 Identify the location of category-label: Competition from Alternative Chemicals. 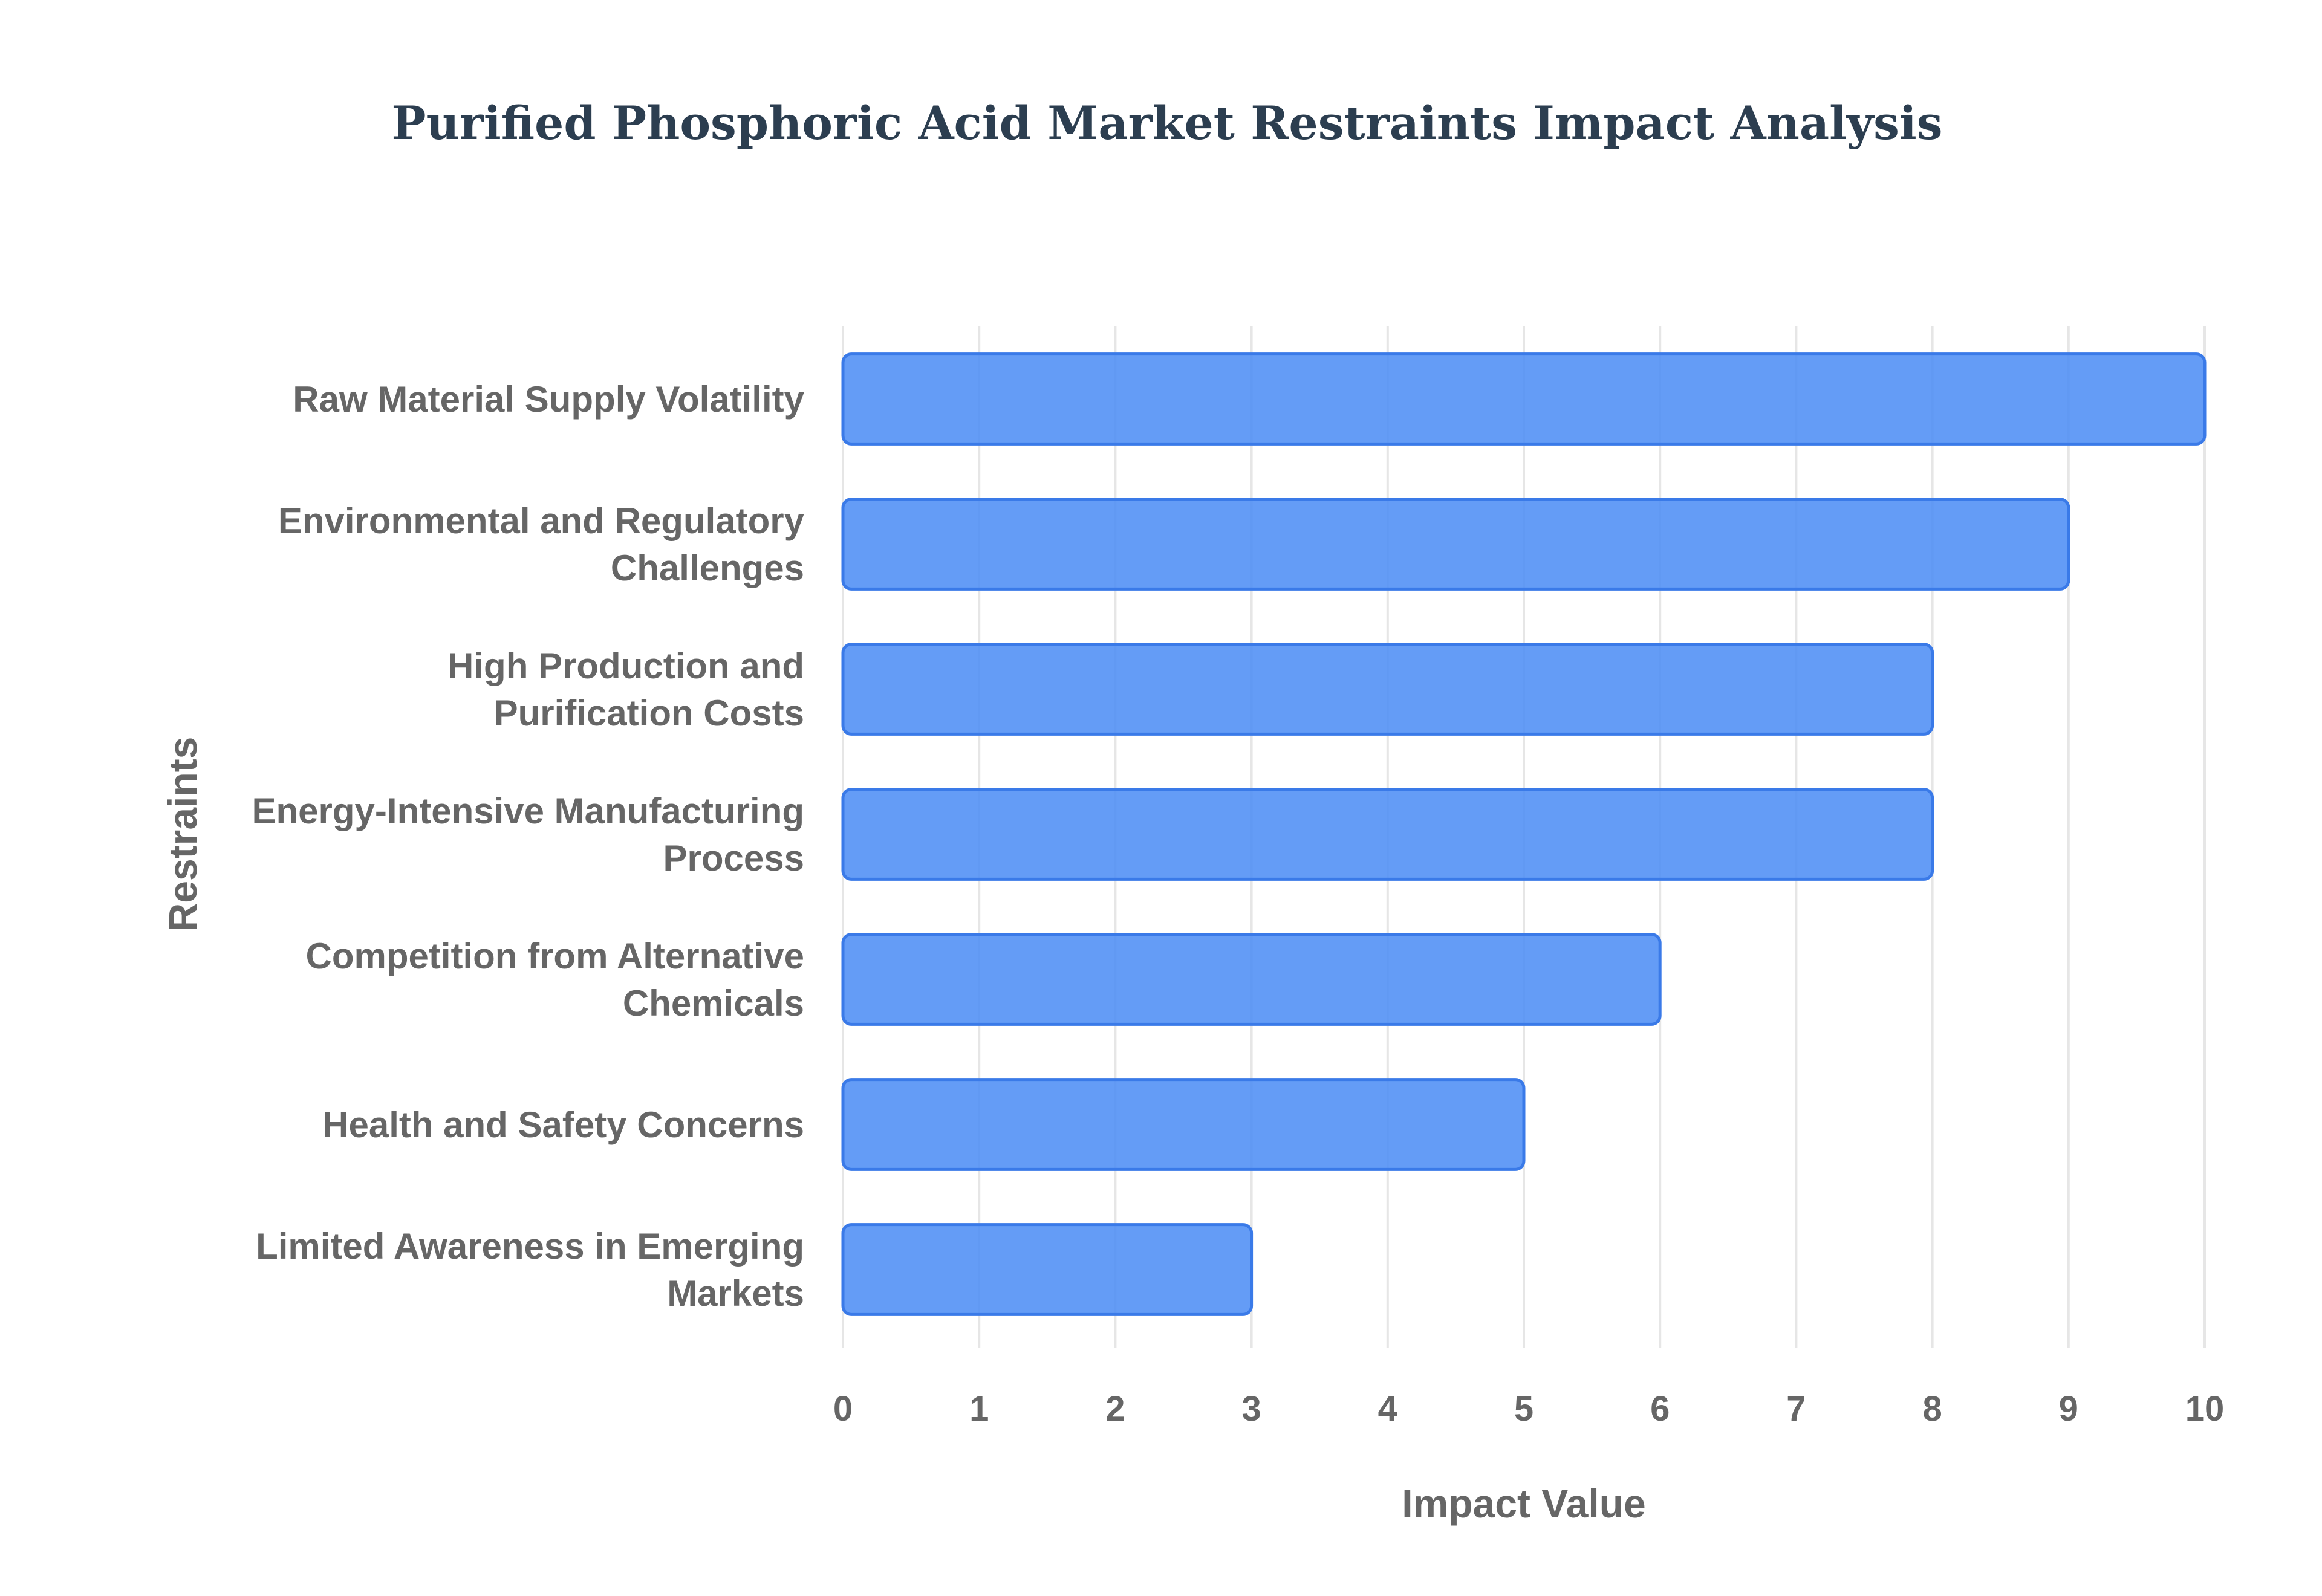
(554, 979).